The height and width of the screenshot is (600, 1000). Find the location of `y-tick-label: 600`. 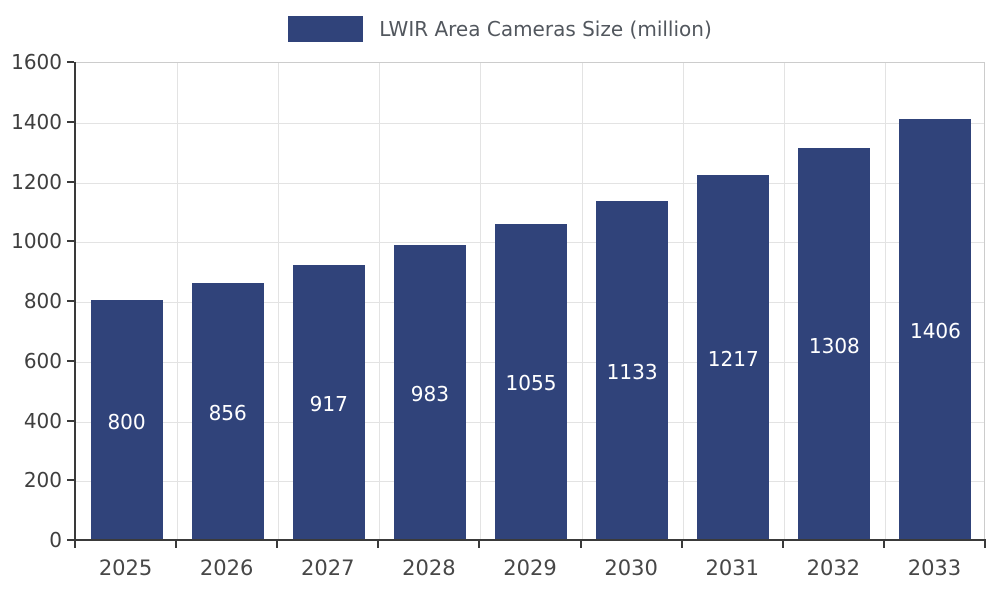

y-tick-label: 600 is located at coordinates (42, 360).